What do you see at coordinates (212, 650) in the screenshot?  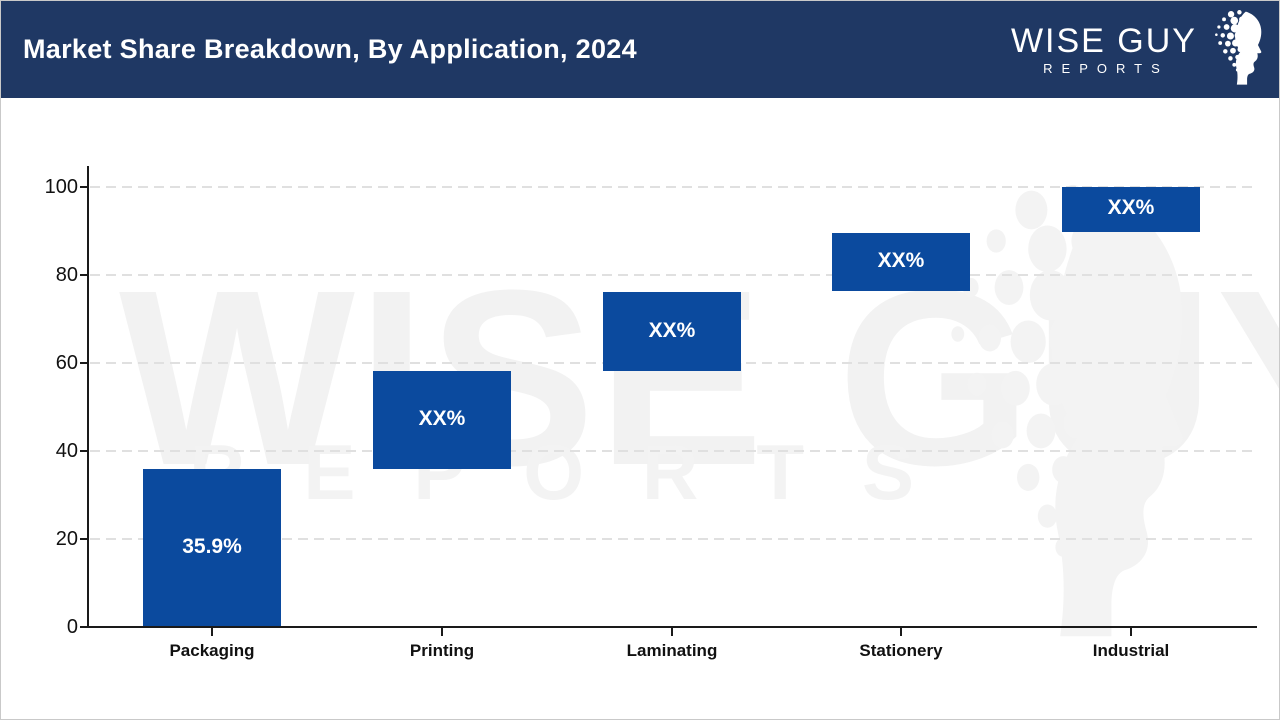 I see `xtick-label-packaging: Packaging` at bounding box center [212, 650].